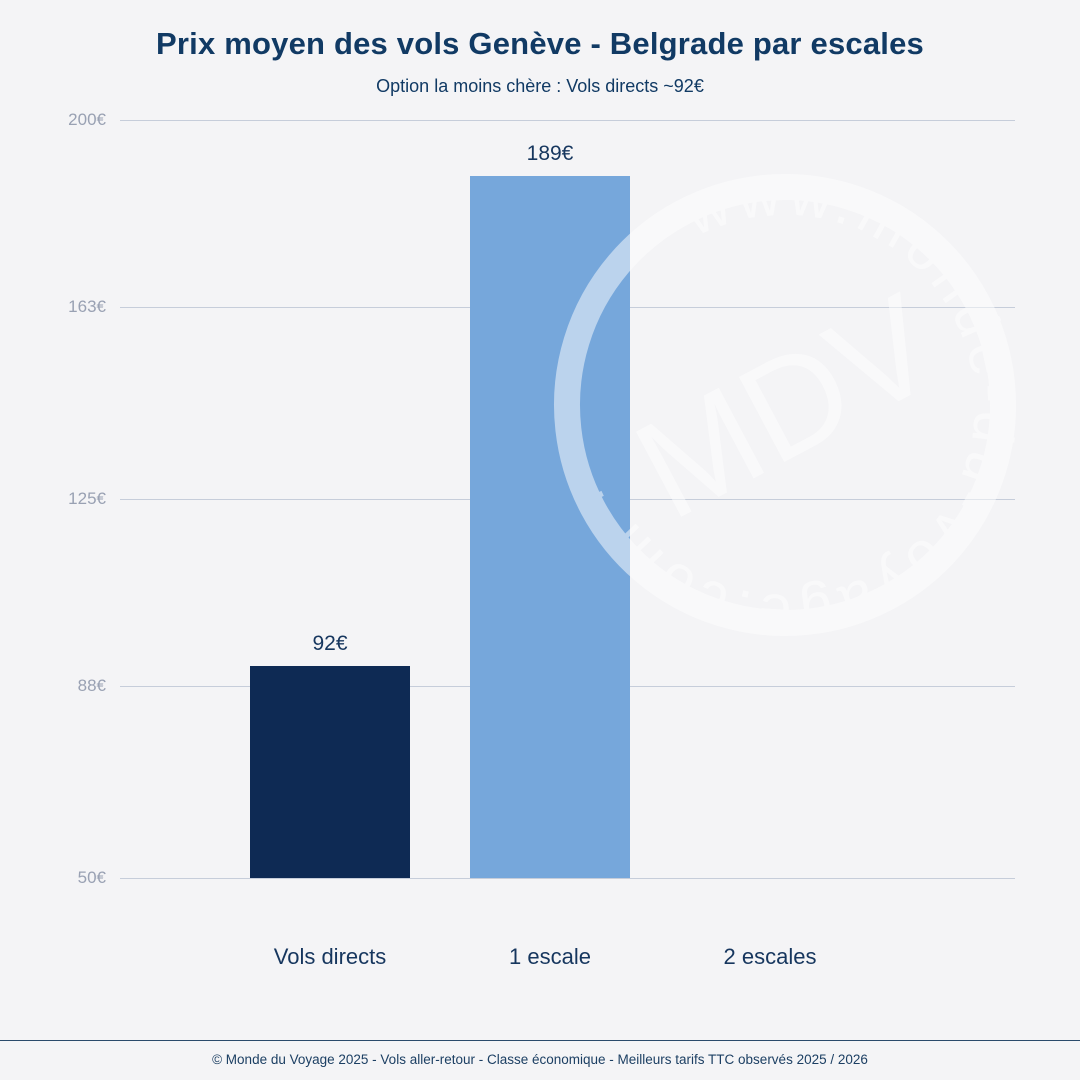 Image resolution: width=1080 pixels, height=1080 pixels. Describe the element at coordinates (550, 153) in the screenshot. I see `value-label-1-escale: 189€` at that location.